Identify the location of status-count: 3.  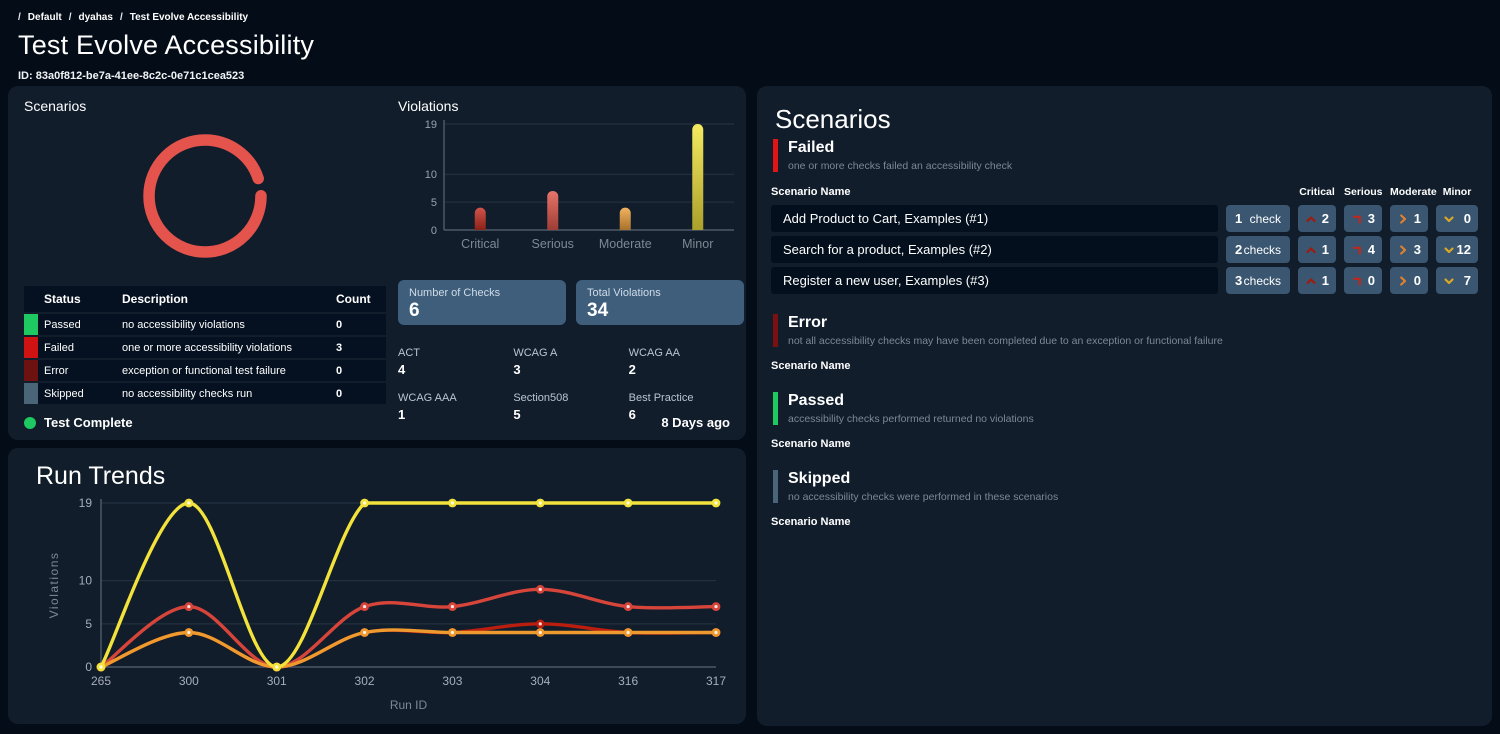
(358, 347).